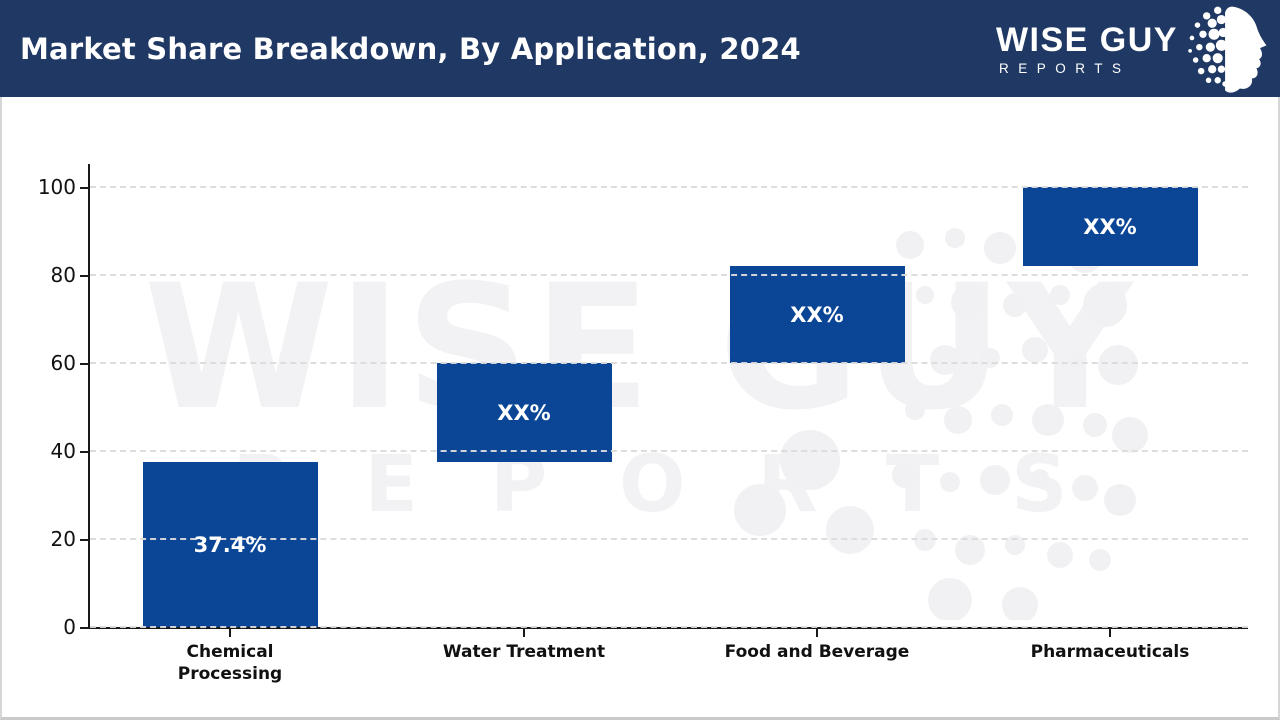 The image size is (1280, 720). What do you see at coordinates (686, 485) in the screenshot?
I see `watermark-reports: REPORTS` at bounding box center [686, 485].